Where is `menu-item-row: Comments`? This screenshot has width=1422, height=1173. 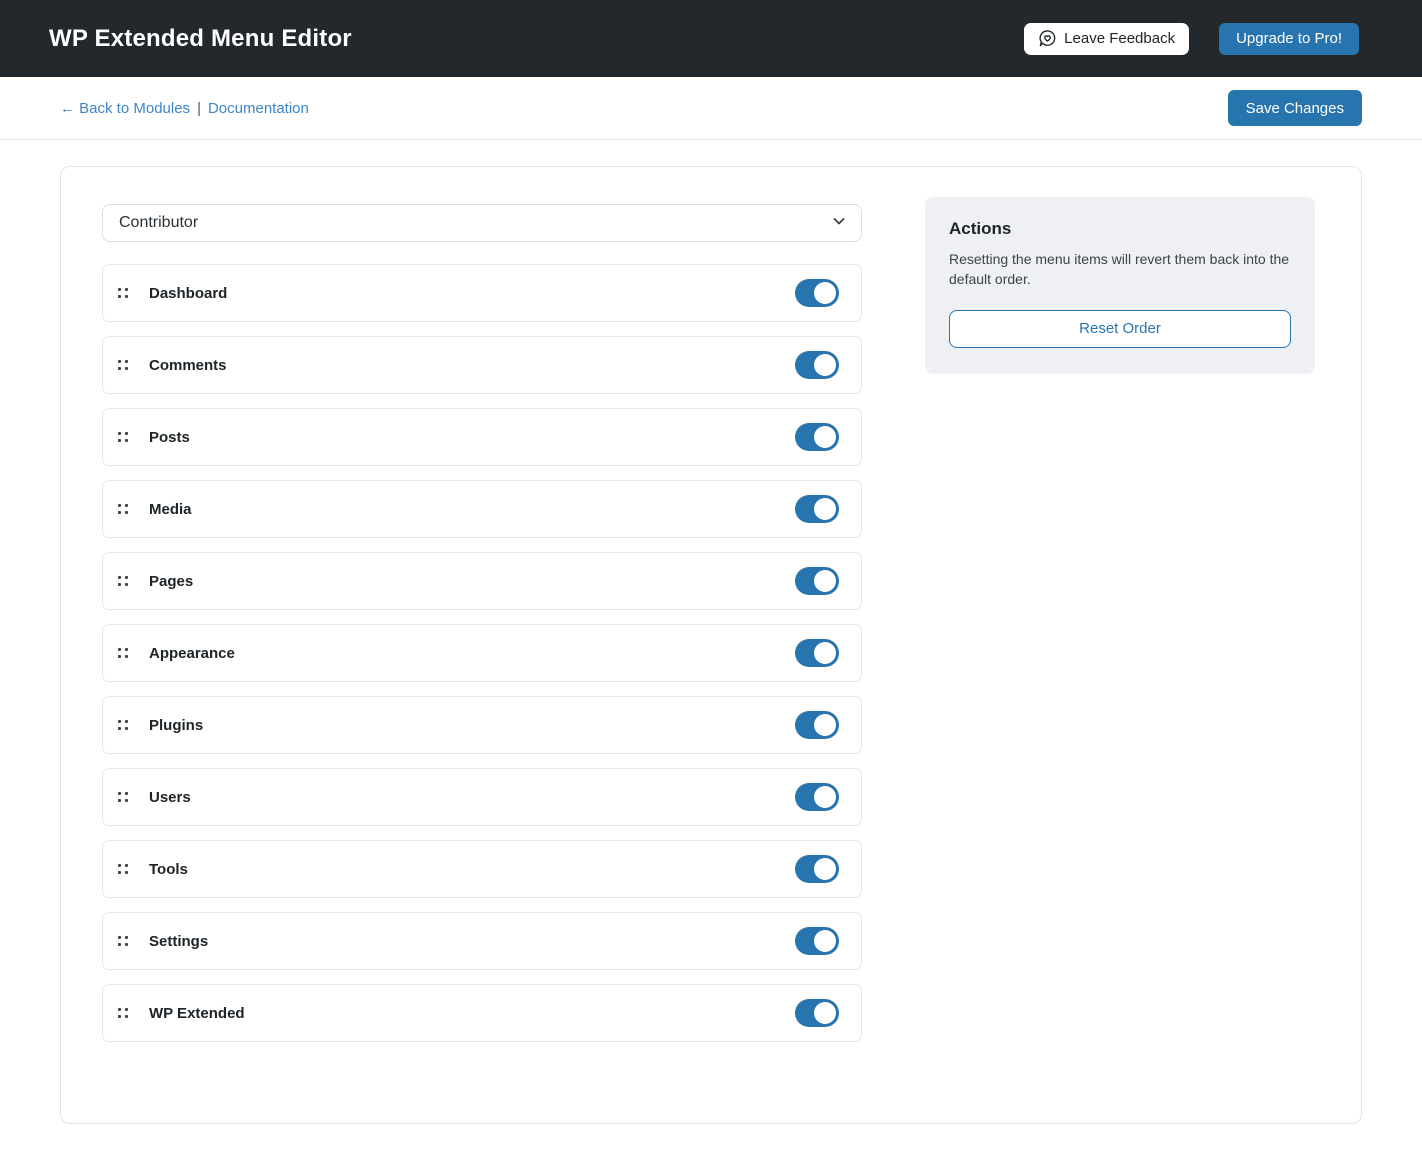 menu-item-row: Comments is located at coordinates (482, 365).